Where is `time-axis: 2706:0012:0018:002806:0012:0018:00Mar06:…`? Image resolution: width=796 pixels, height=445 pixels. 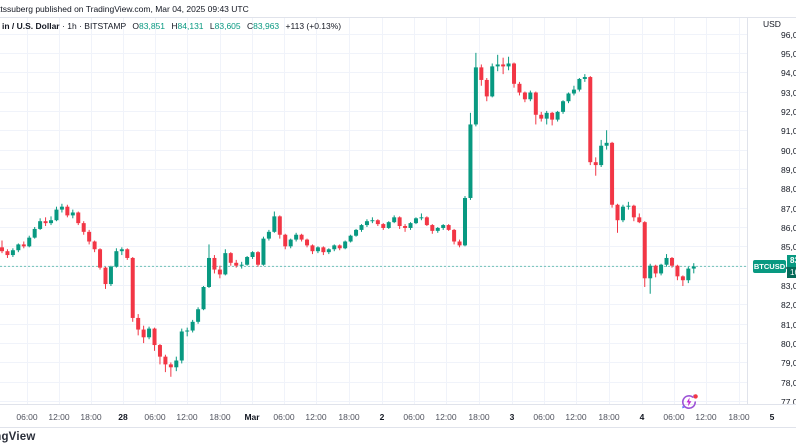 time-axis: 2706:0012:0018:002806:0012:0018:00Mar06:… is located at coordinates (398, 416).